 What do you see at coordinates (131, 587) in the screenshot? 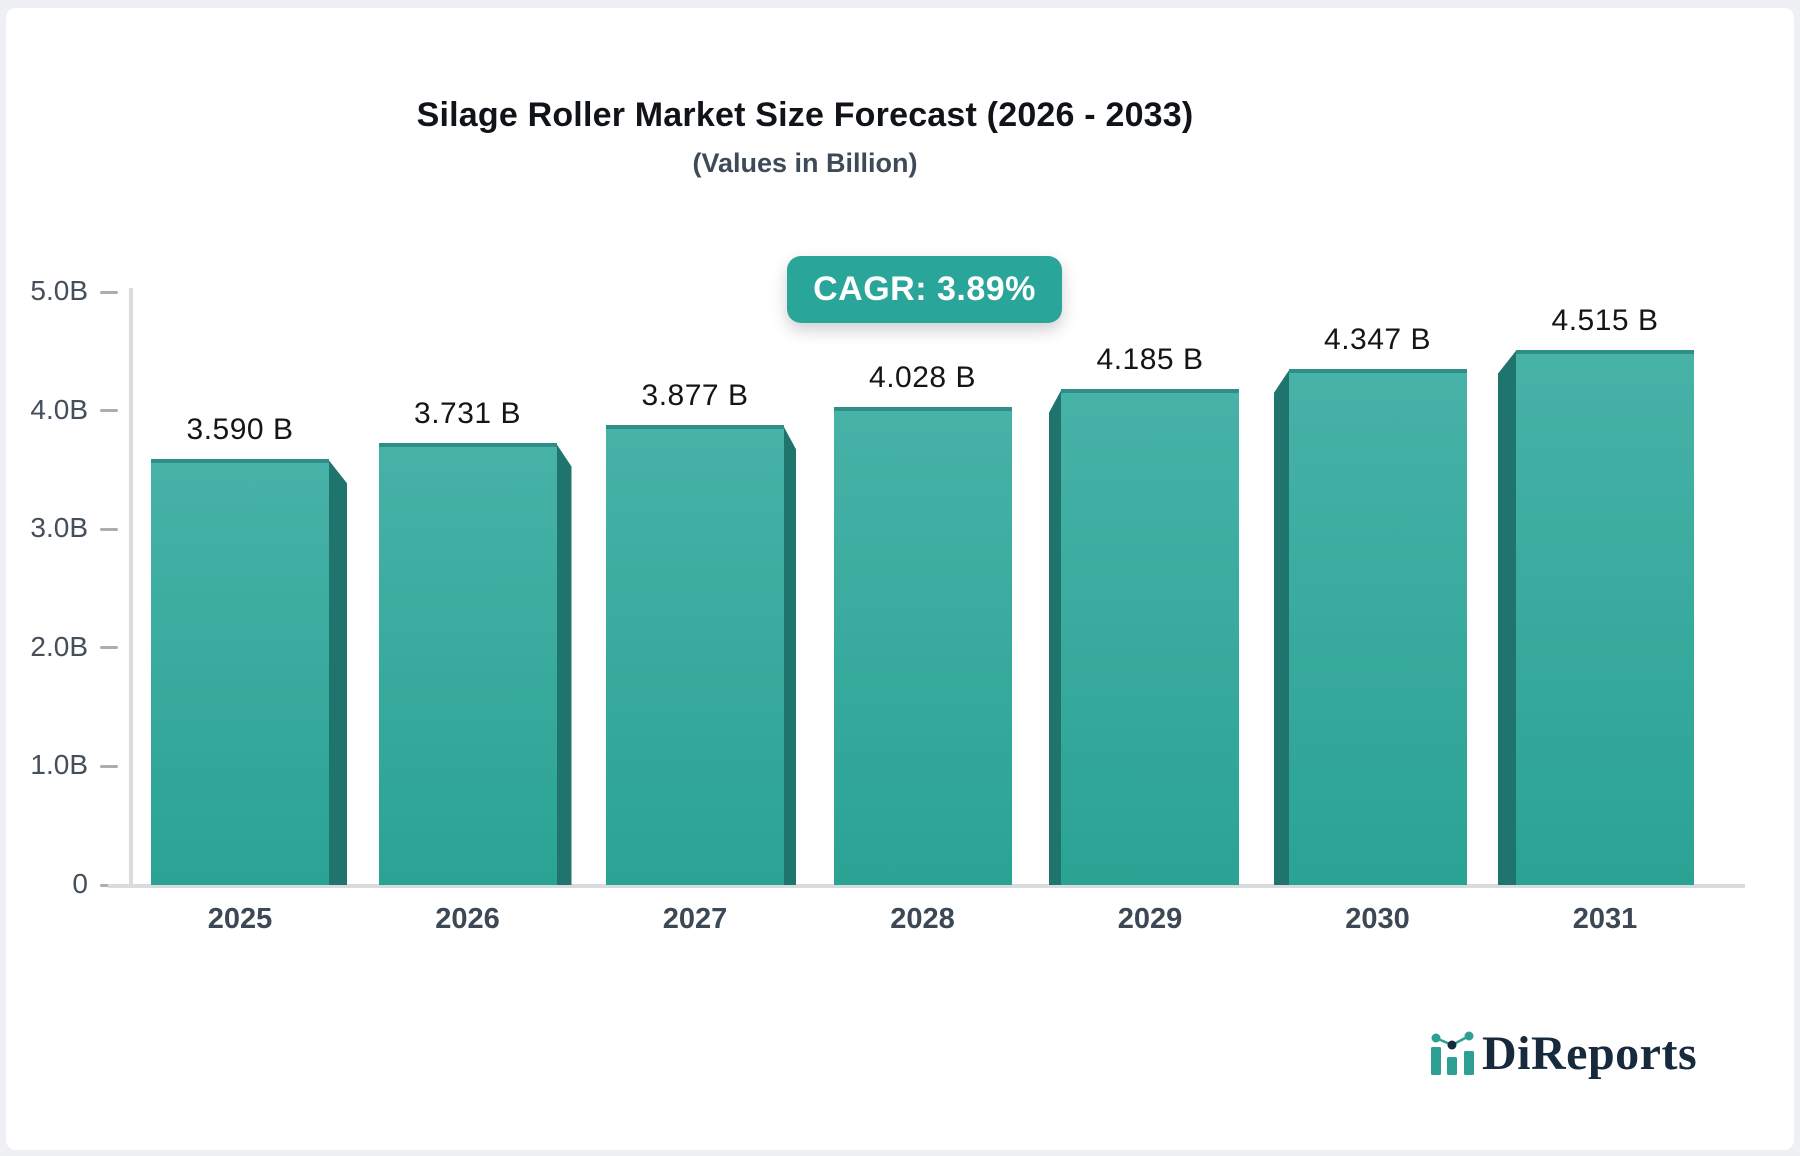
I see `y-axis-line` at bounding box center [131, 587].